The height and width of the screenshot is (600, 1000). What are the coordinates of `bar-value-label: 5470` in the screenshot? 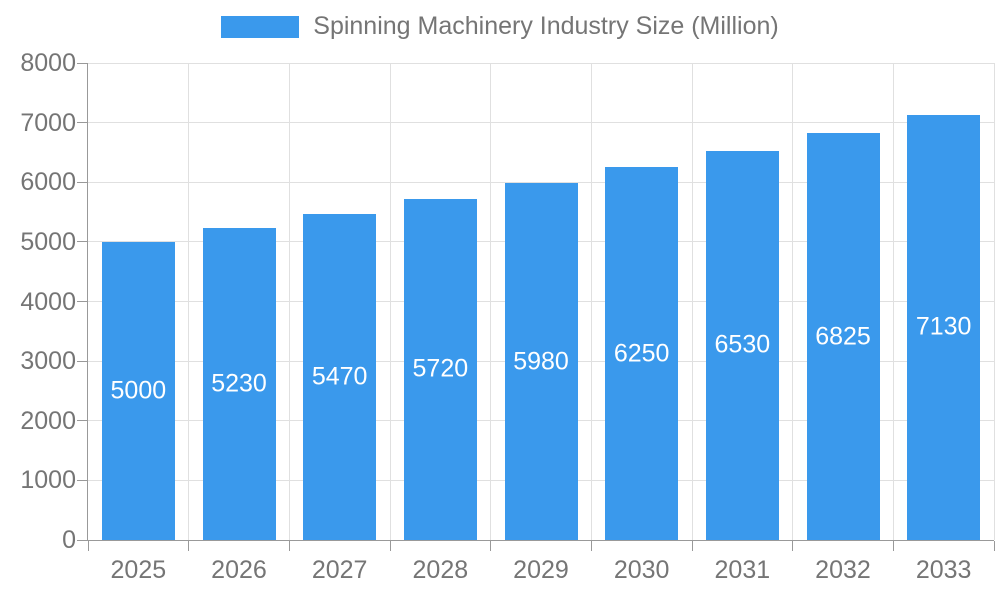 It's located at (339, 376).